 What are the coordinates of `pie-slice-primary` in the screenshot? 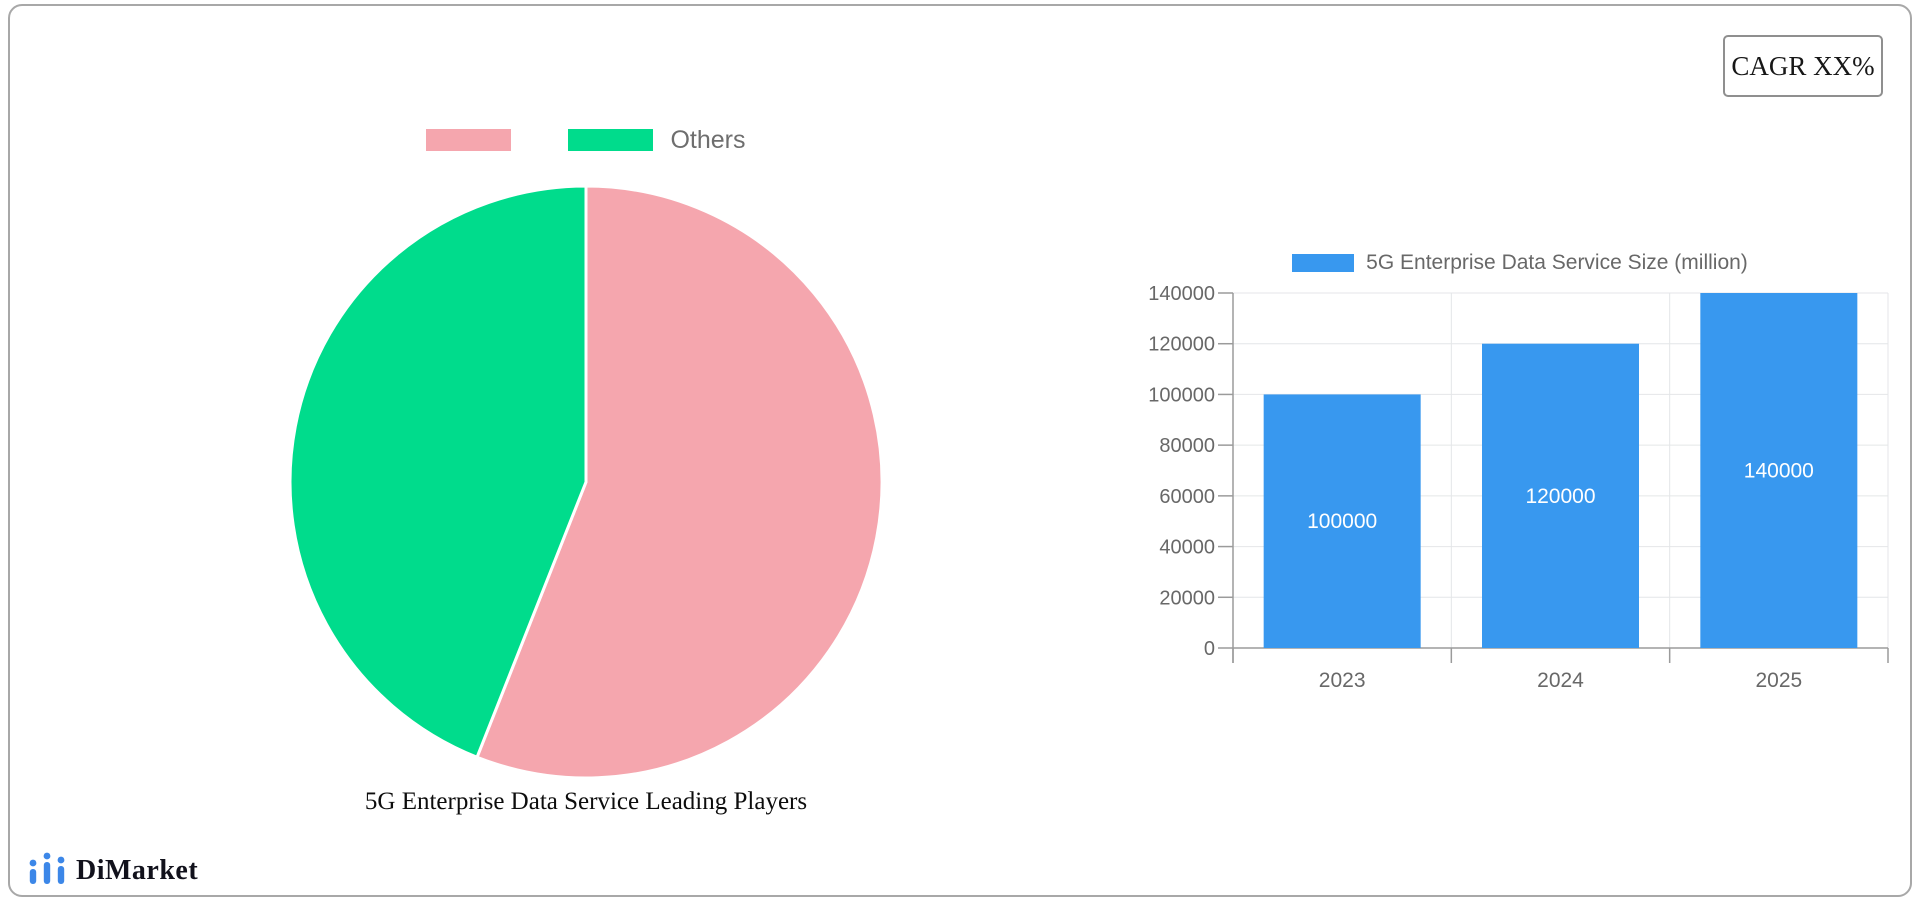 It's located at (679, 482).